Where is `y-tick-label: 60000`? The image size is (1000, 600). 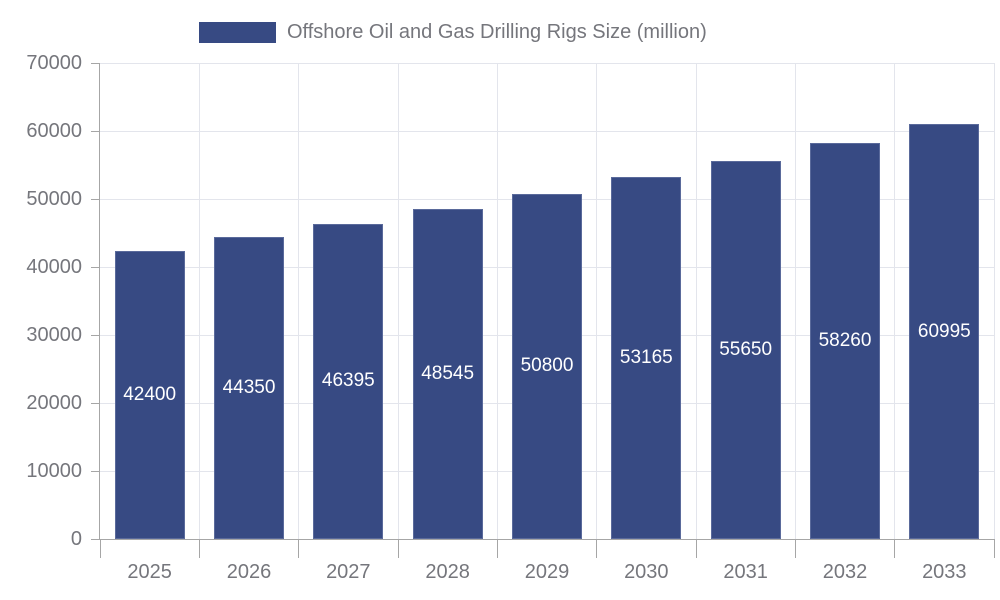
y-tick-label: 60000 is located at coordinates (54, 131).